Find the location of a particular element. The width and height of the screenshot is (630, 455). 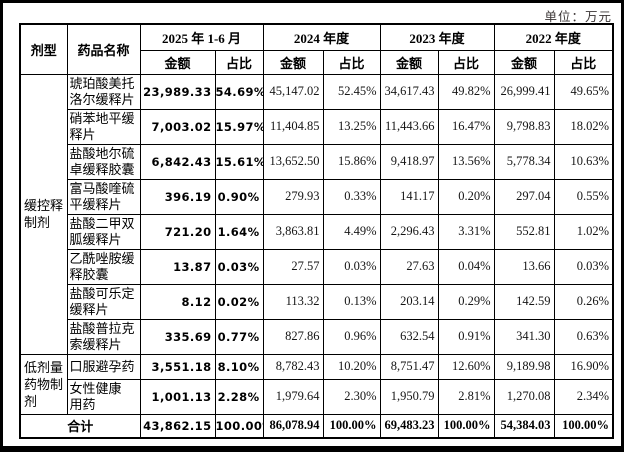

amount-cell: 8.12 is located at coordinates (177, 301).